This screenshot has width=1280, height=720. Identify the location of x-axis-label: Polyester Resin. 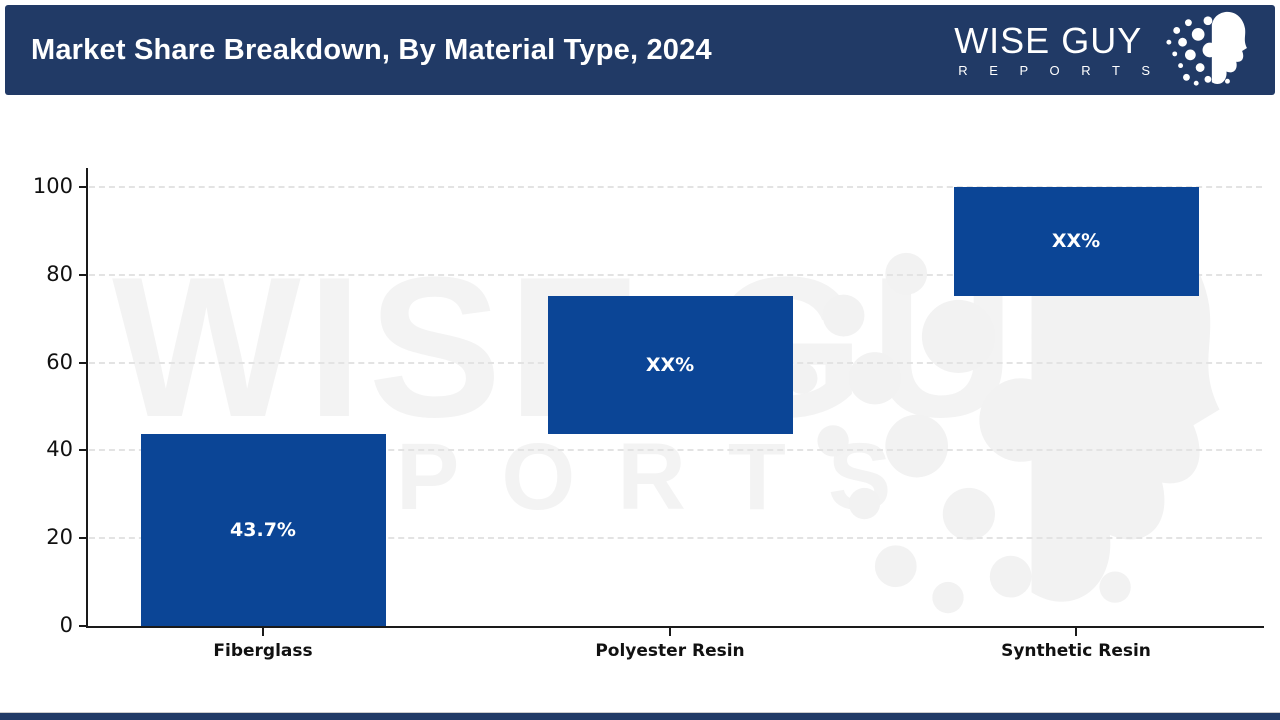
(670, 651).